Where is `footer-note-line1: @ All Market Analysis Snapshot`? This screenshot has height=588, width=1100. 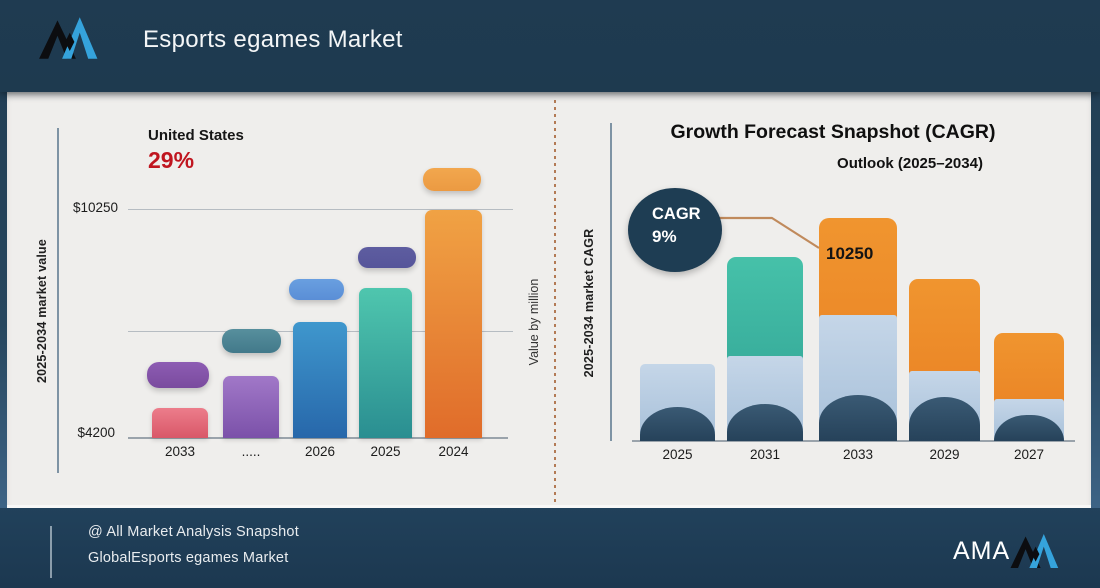
footer-note-line1: @ All Market Analysis Snapshot is located at coordinates (193, 532).